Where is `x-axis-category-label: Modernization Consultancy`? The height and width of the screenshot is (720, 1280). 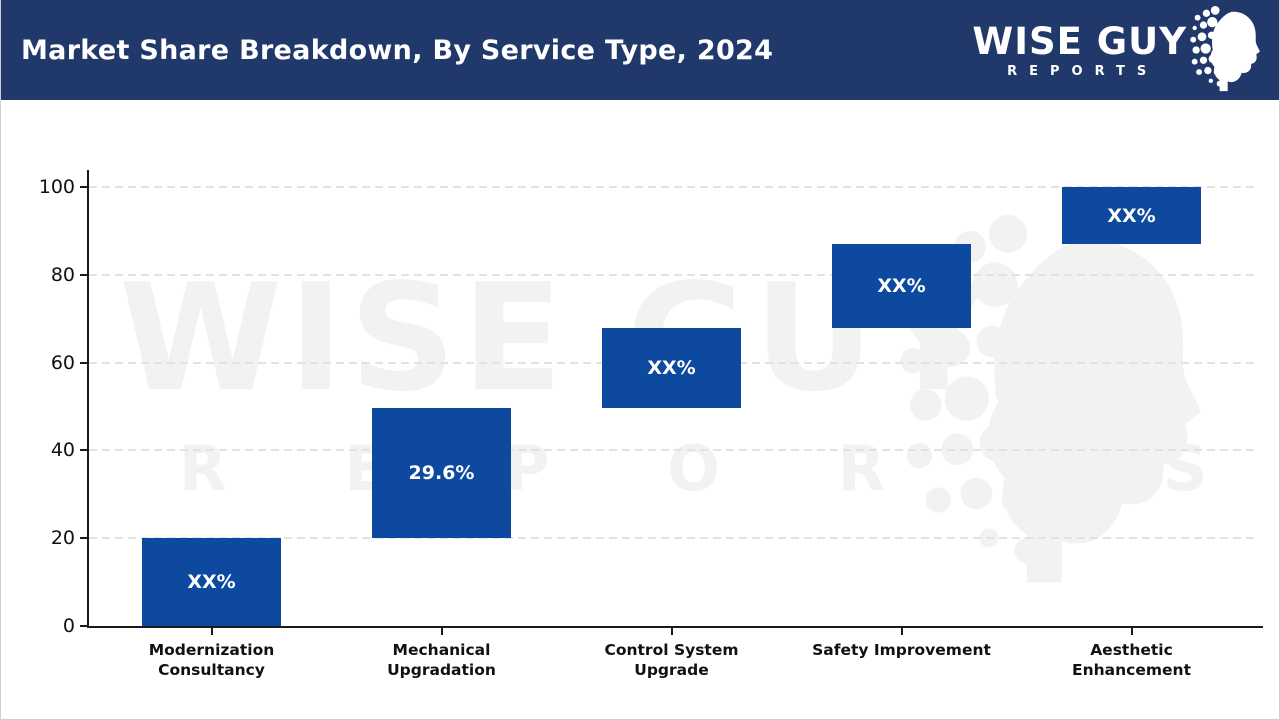
x-axis-category-label: Modernization Consultancy is located at coordinates (212, 660).